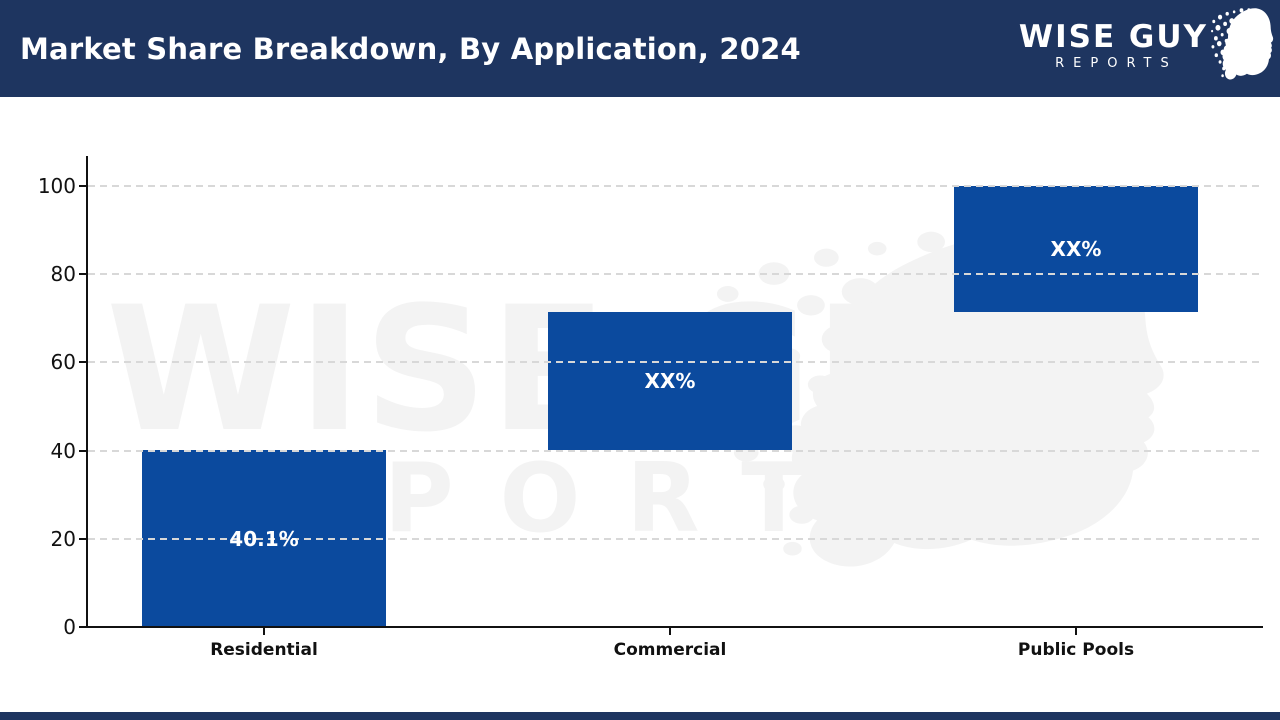  What do you see at coordinates (674, 627) in the screenshot?
I see `x-axis-line` at bounding box center [674, 627].